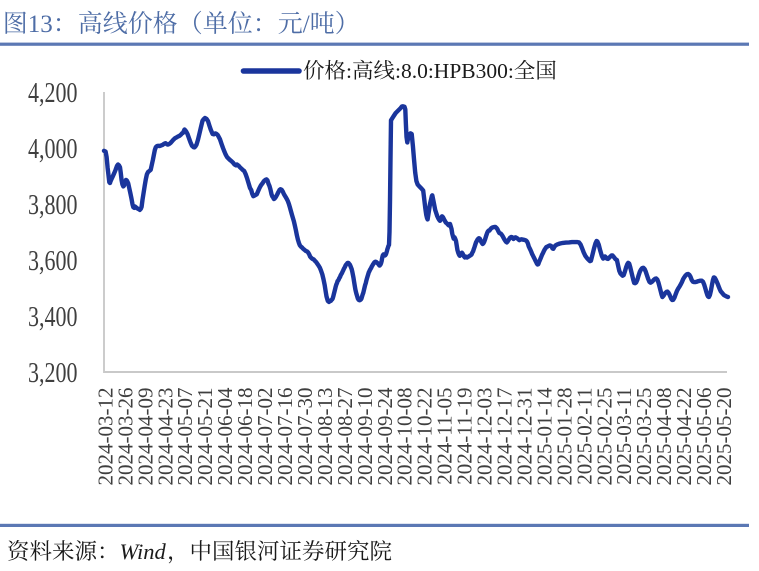 The image size is (759, 571). I want to click on svg-text: 2024-12-31, so click(525, 437).